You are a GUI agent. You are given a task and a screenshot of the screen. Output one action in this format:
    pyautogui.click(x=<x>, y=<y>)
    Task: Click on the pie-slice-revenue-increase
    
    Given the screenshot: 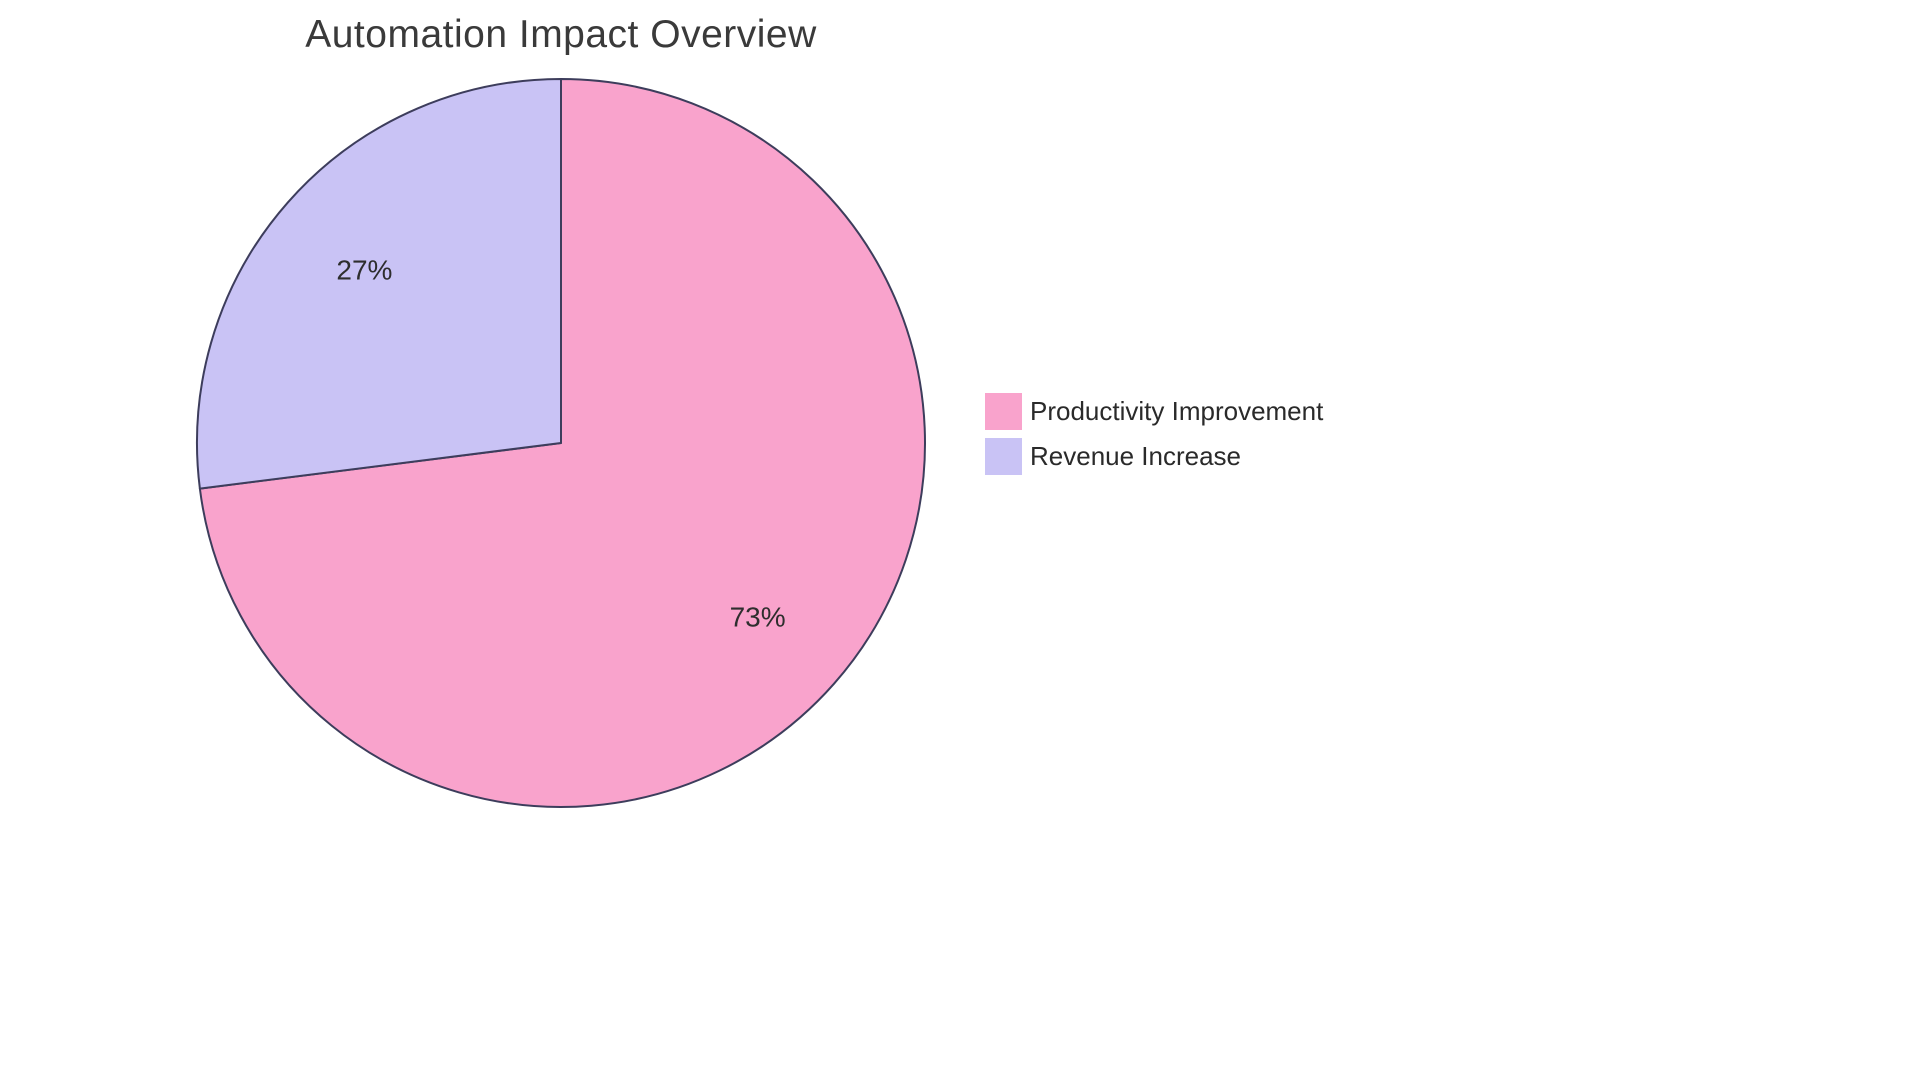 What is the action you would take?
    pyautogui.click(x=379, y=284)
    